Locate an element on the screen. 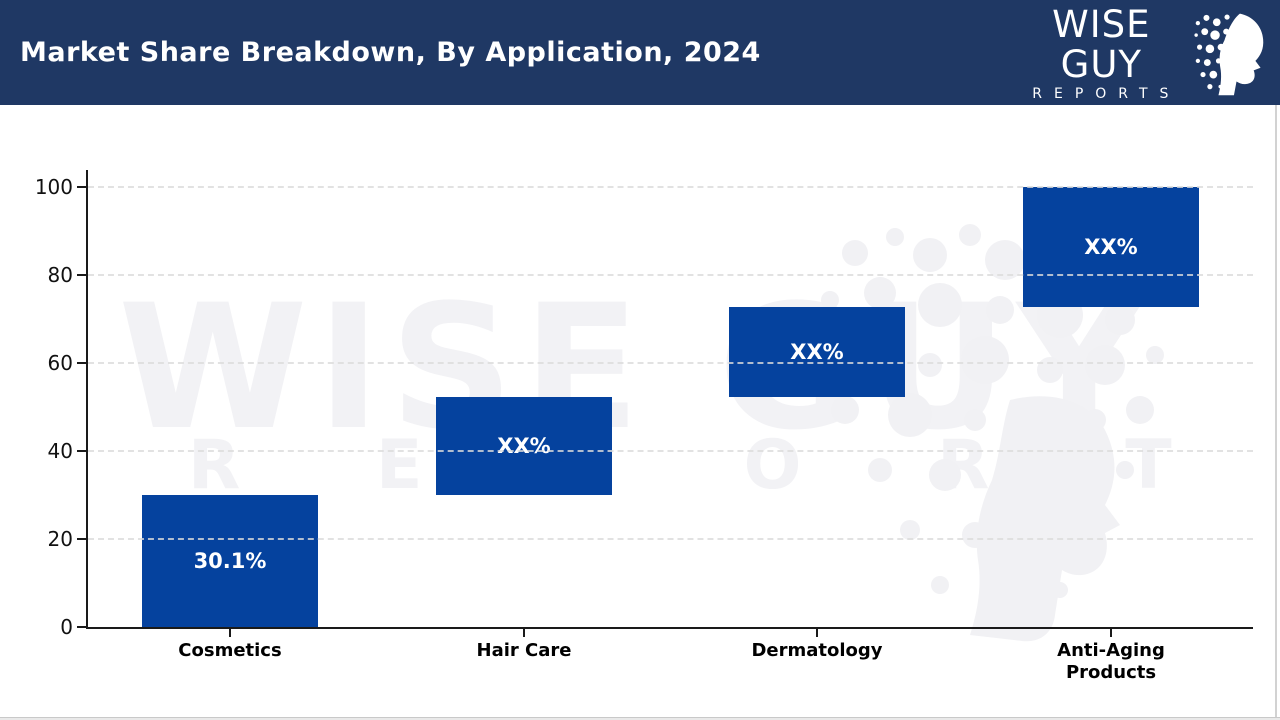  x-category-label: Anti-Aging Products is located at coordinates (1111, 661).